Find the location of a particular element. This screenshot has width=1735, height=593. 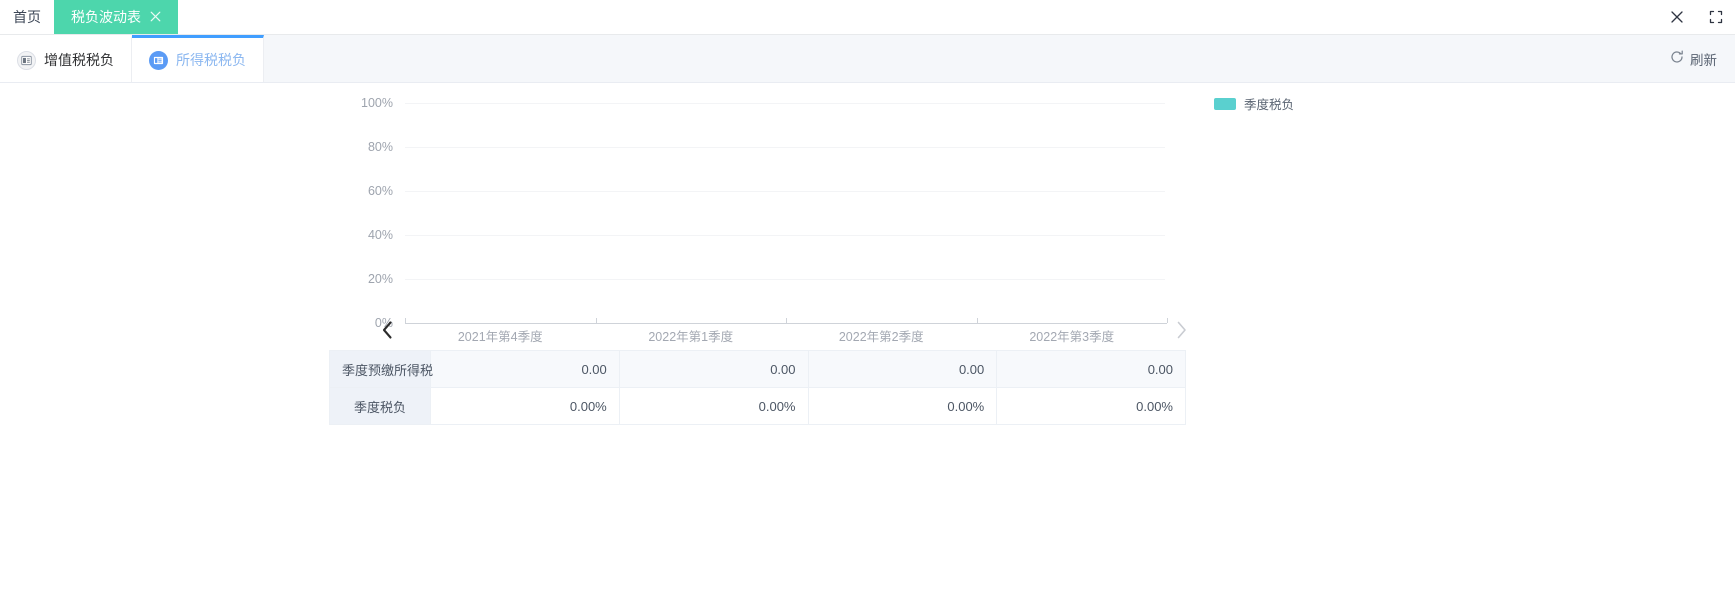

chart-y-tick-label: 80% is located at coordinates (380, 147).